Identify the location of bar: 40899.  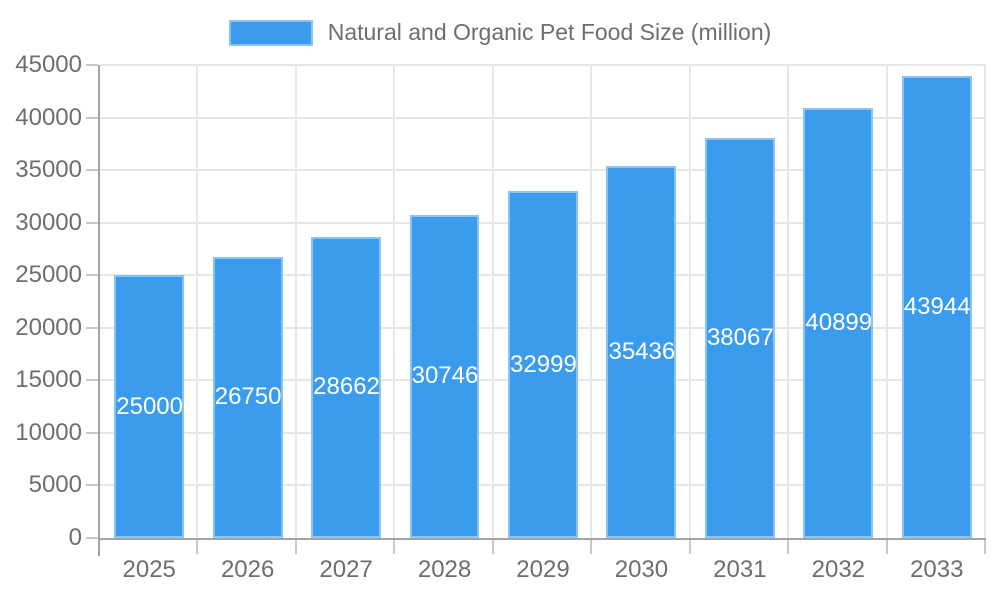
(838, 323).